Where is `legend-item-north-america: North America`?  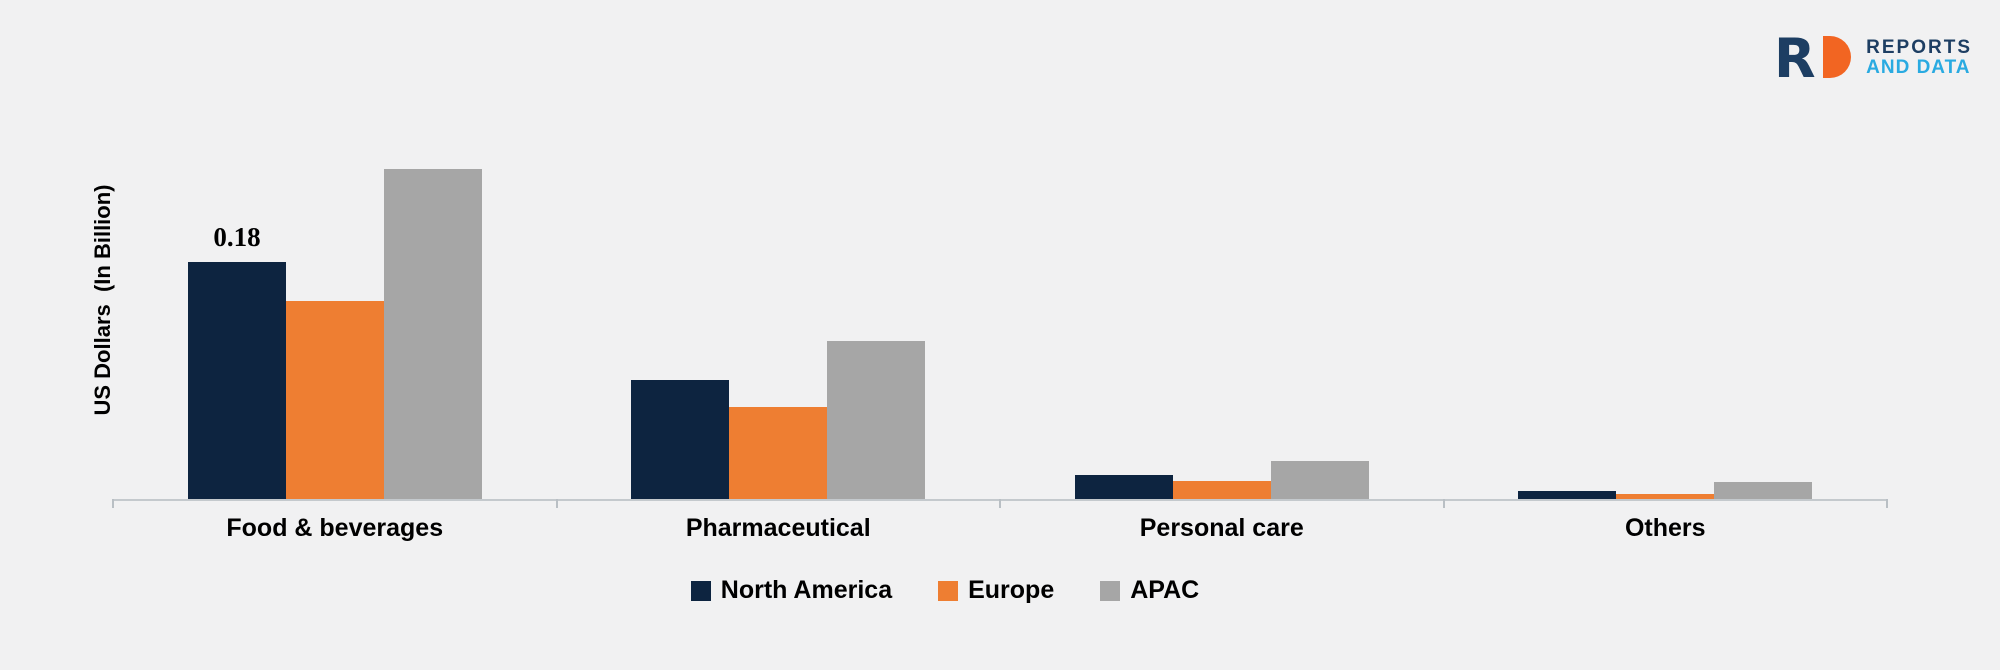 legend-item-north-america: North America is located at coordinates (791, 590).